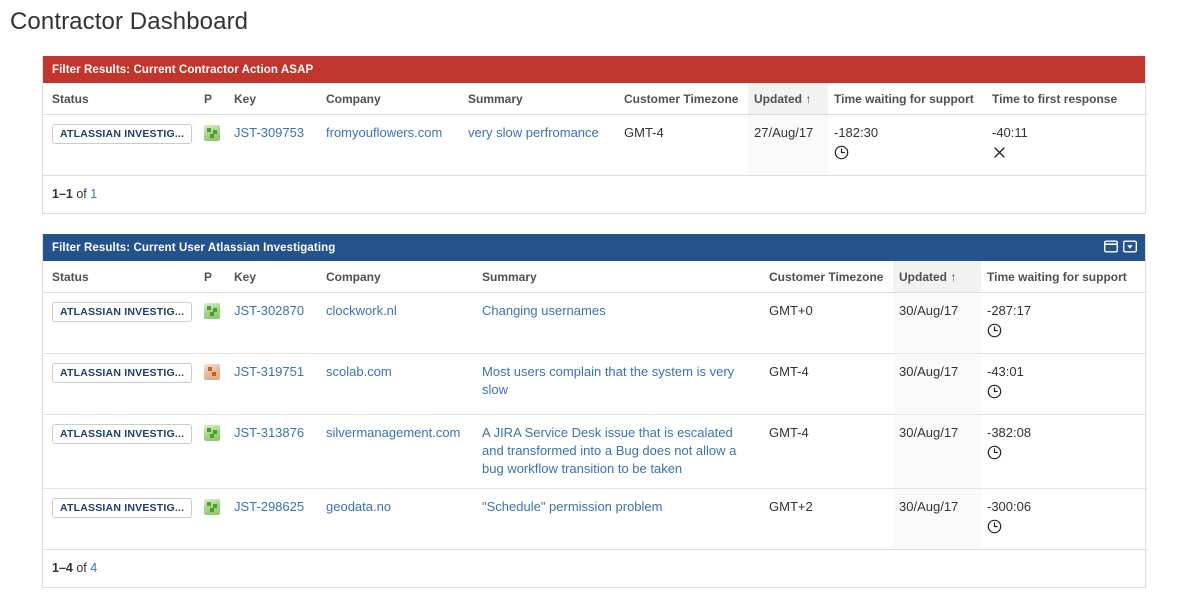 The height and width of the screenshot is (595, 1188). Describe the element at coordinates (274, 145) in the screenshot. I see `cell-key: JST-309753` at that location.